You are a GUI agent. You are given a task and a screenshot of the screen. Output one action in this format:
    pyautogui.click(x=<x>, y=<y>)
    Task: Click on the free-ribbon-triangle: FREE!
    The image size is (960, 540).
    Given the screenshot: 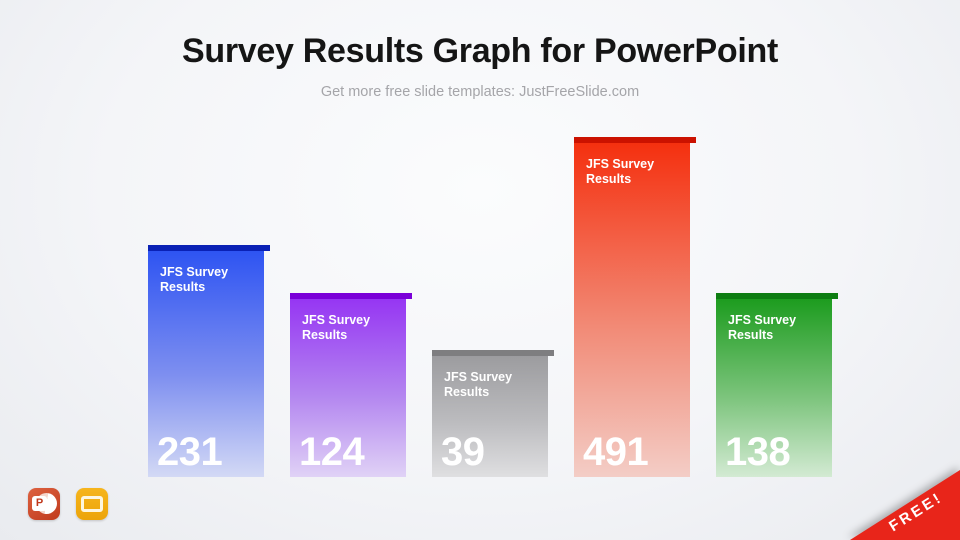 What is the action you would take?
    pyautogui.click(x=905, y=505)
    